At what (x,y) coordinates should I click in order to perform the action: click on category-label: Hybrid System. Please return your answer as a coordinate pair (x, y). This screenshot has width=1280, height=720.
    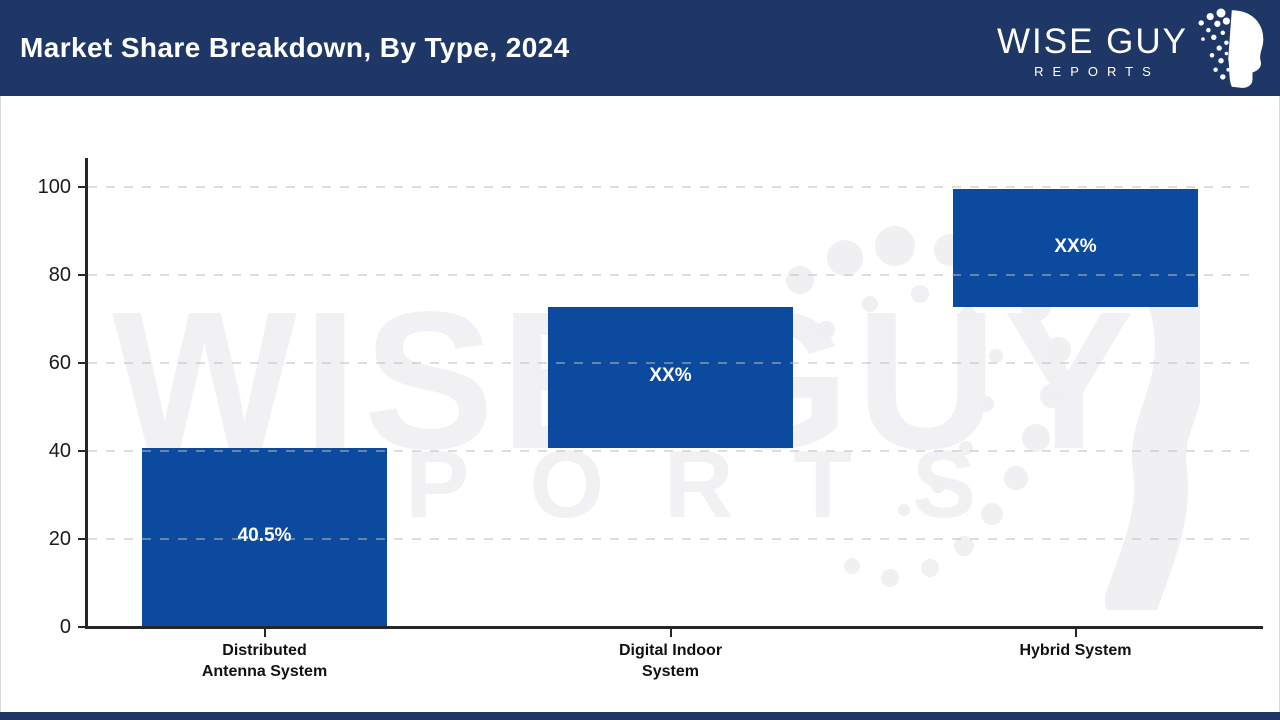
    Looking at the image, I should click on (1075, 650).